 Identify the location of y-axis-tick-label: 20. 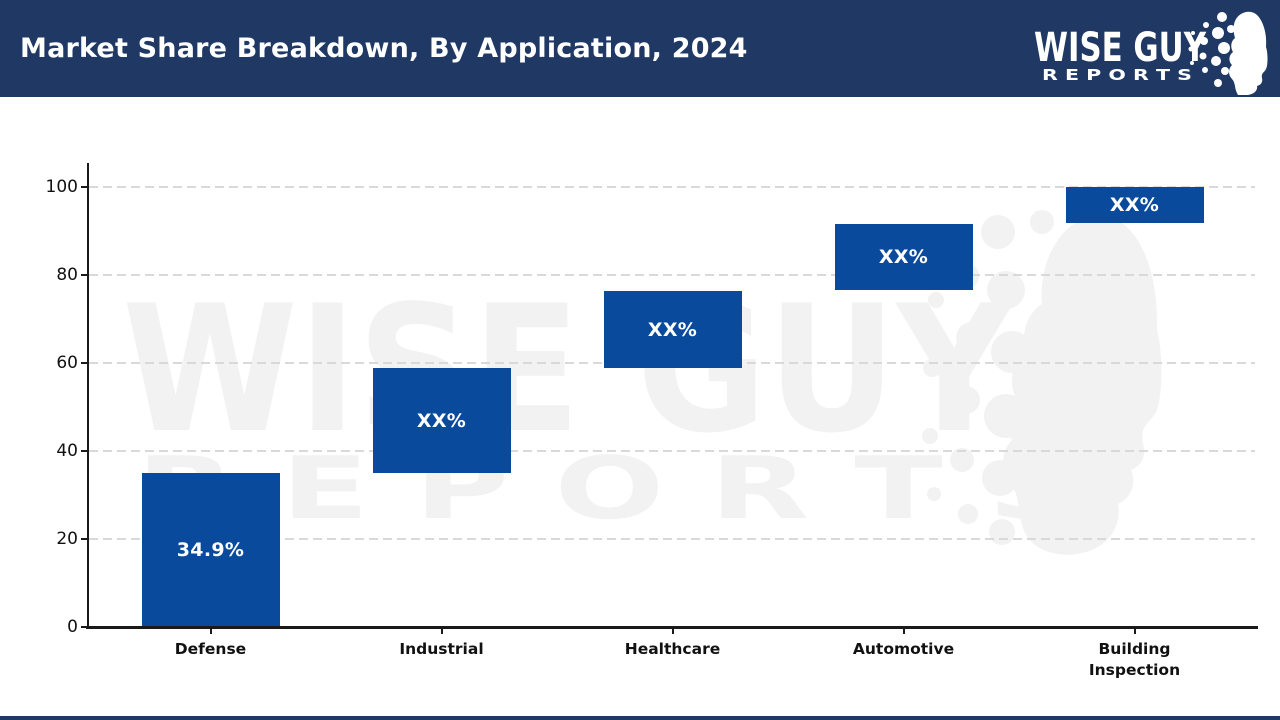
(67, 539).